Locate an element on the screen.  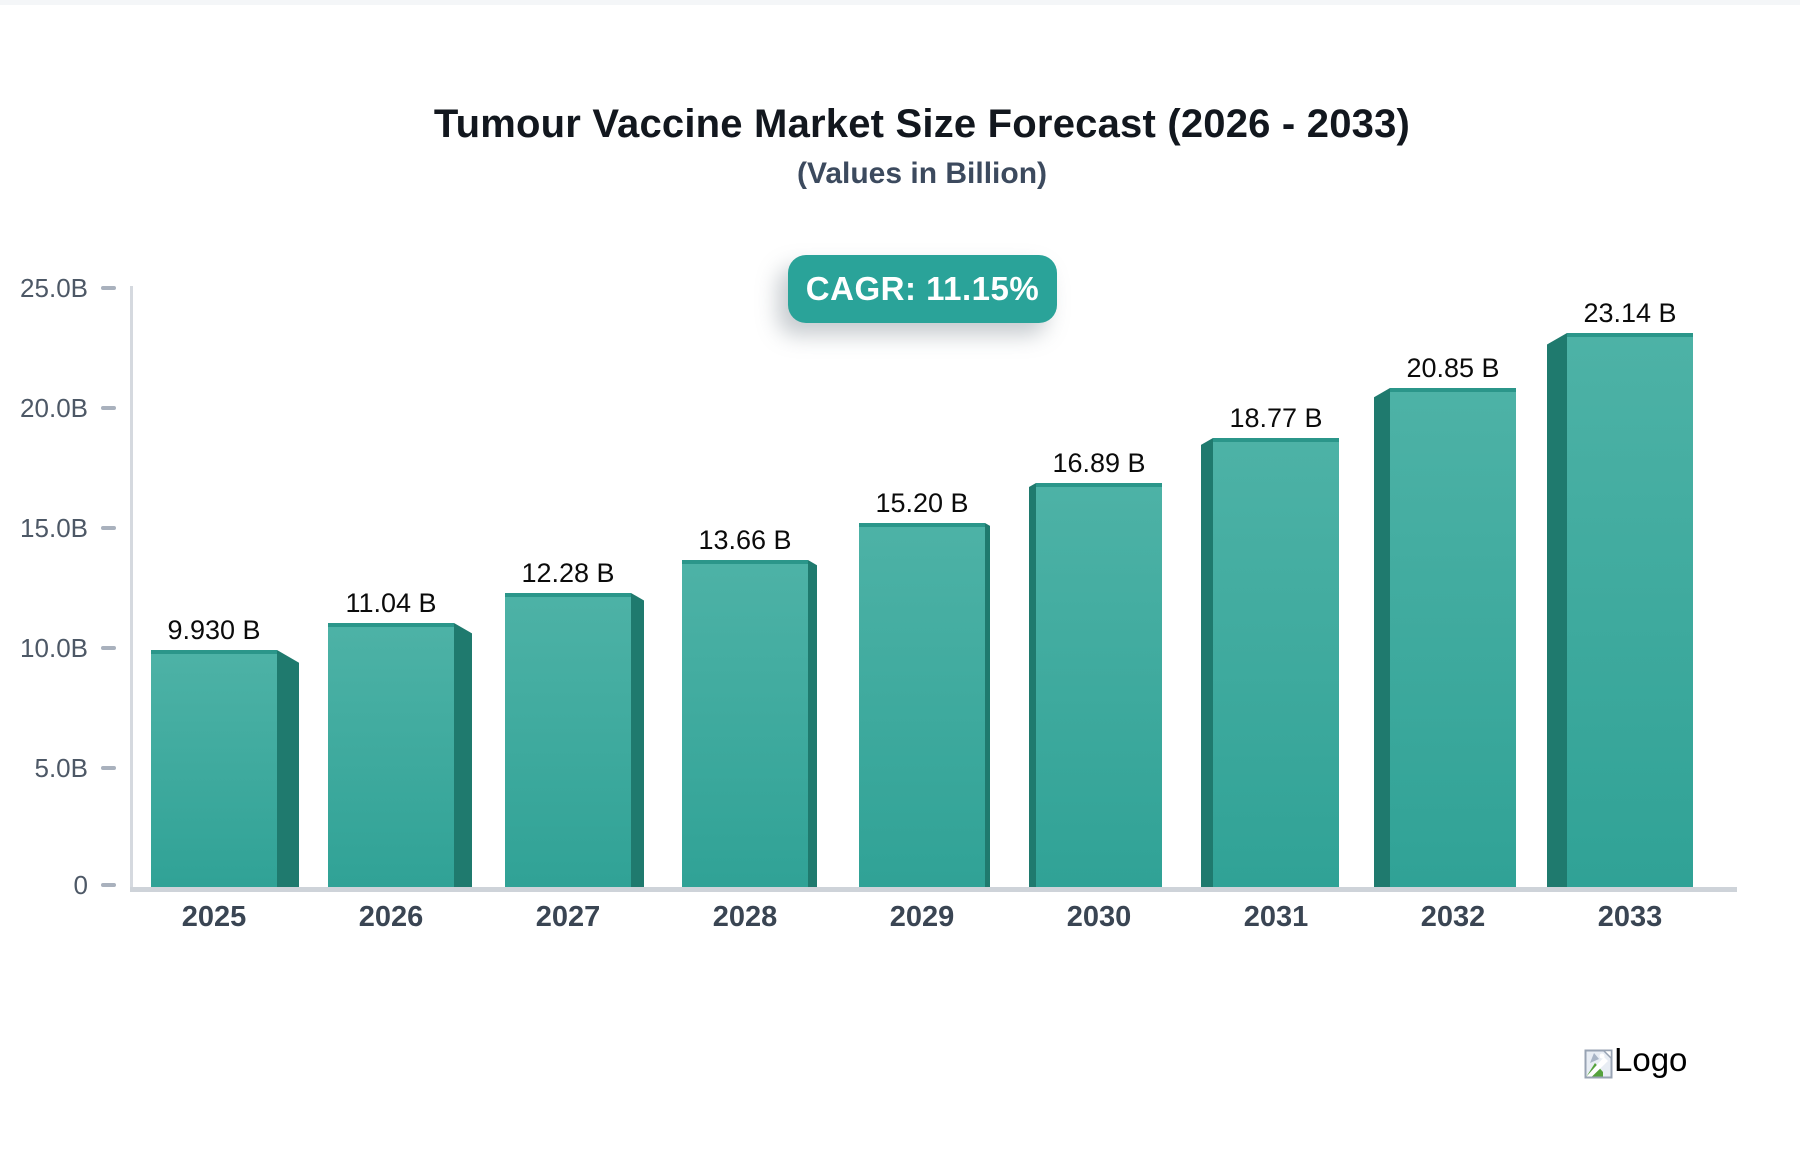
bar-2030 is located at coordinates (1099, 685).